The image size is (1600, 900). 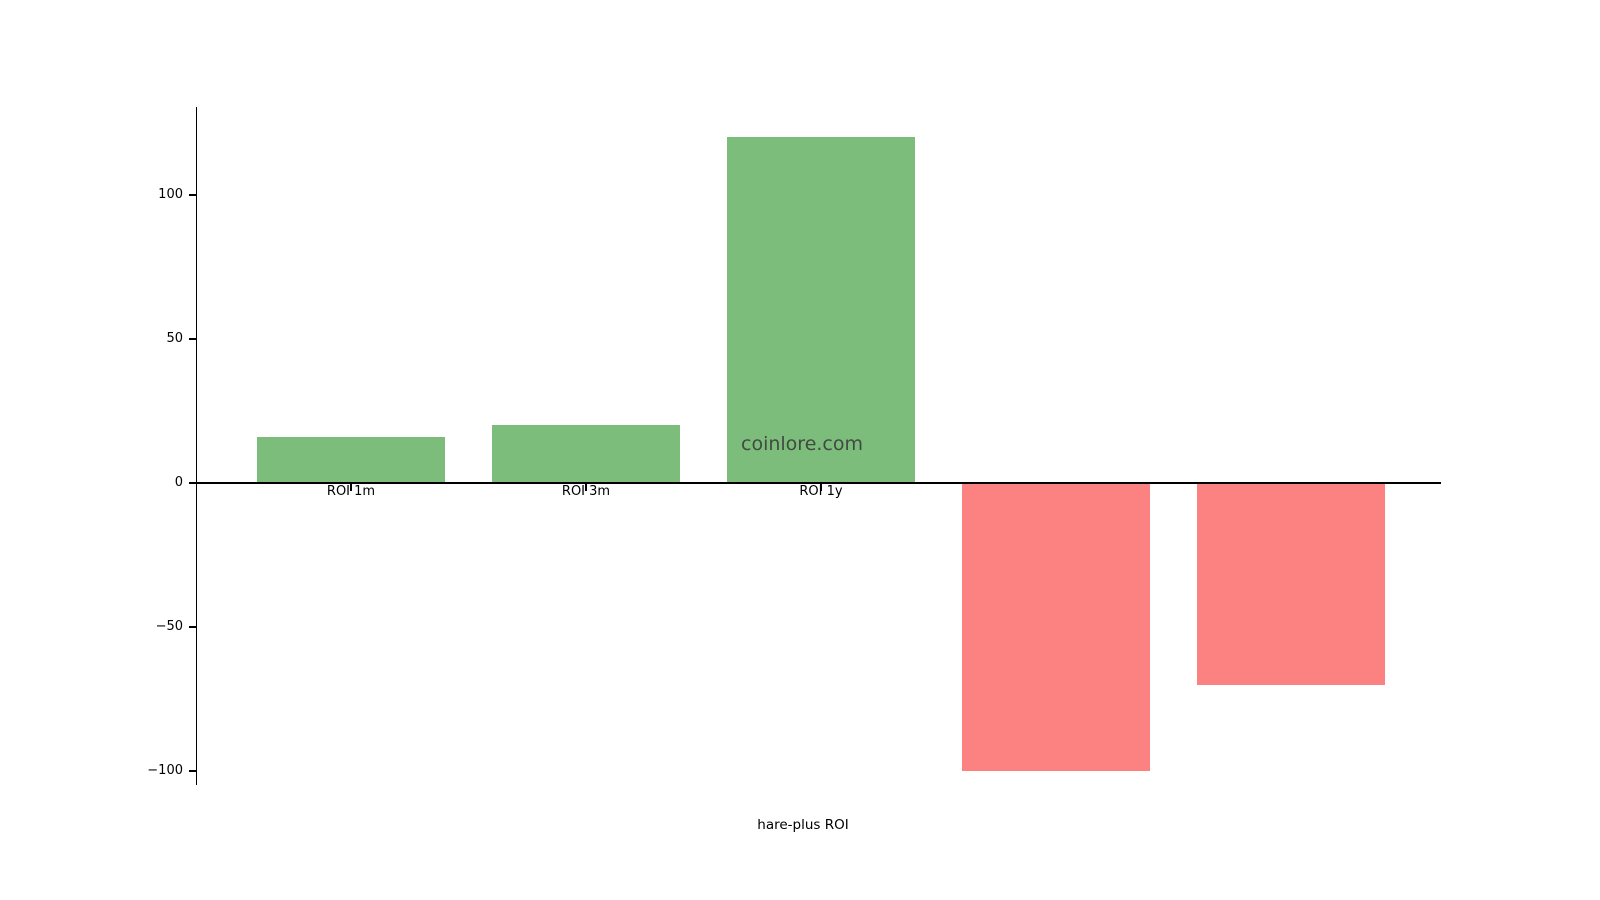 I want to click on x-axis-tick-label: ROI 3m, so click(x=586, y=491).